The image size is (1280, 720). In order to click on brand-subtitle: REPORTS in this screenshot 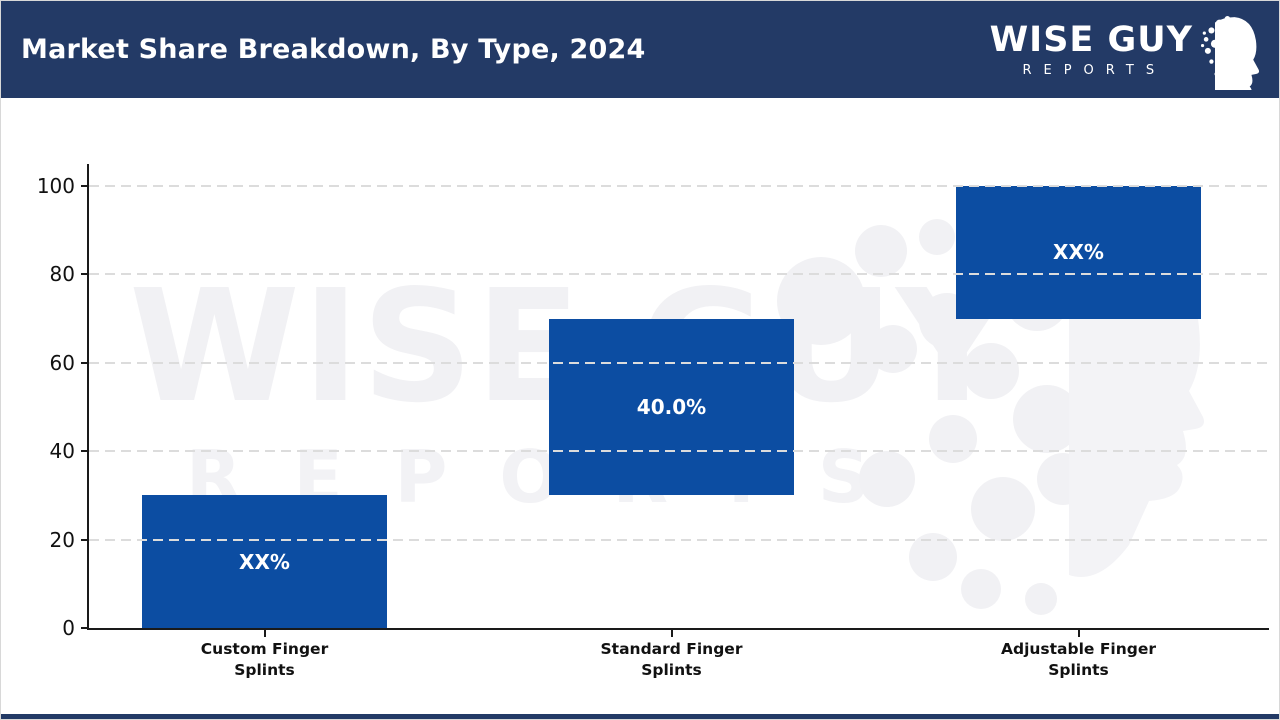, I will do `click(1094, 70)`.